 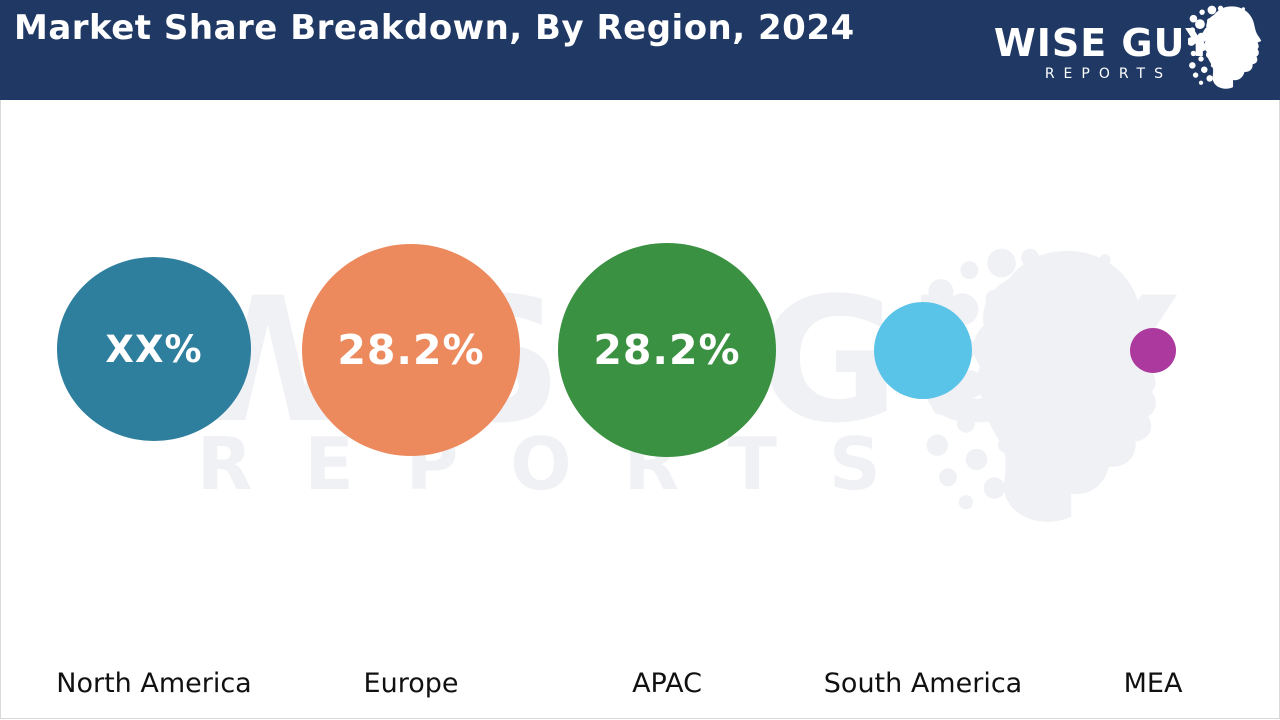 I want to click on brand-logo: WISE GUY REPORTS, so click(x=1129, y=48).